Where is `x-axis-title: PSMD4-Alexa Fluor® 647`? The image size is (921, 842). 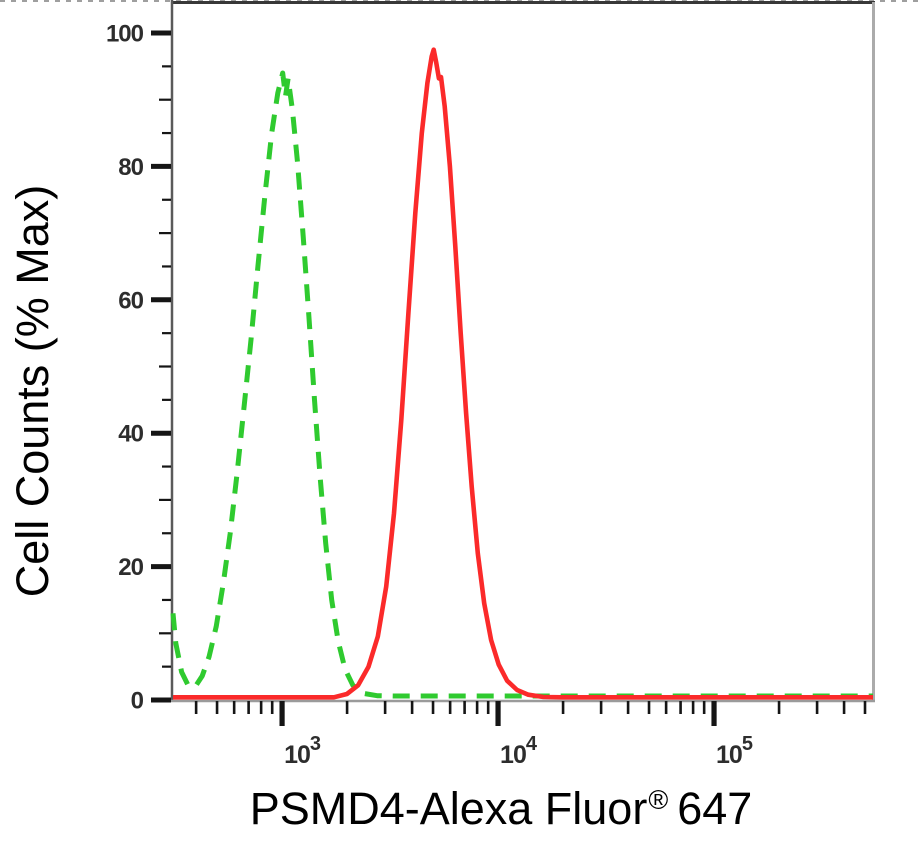 x-axis-title: PSMD4-Alexa Fluor® 647 is located at coordinates (501, 809).